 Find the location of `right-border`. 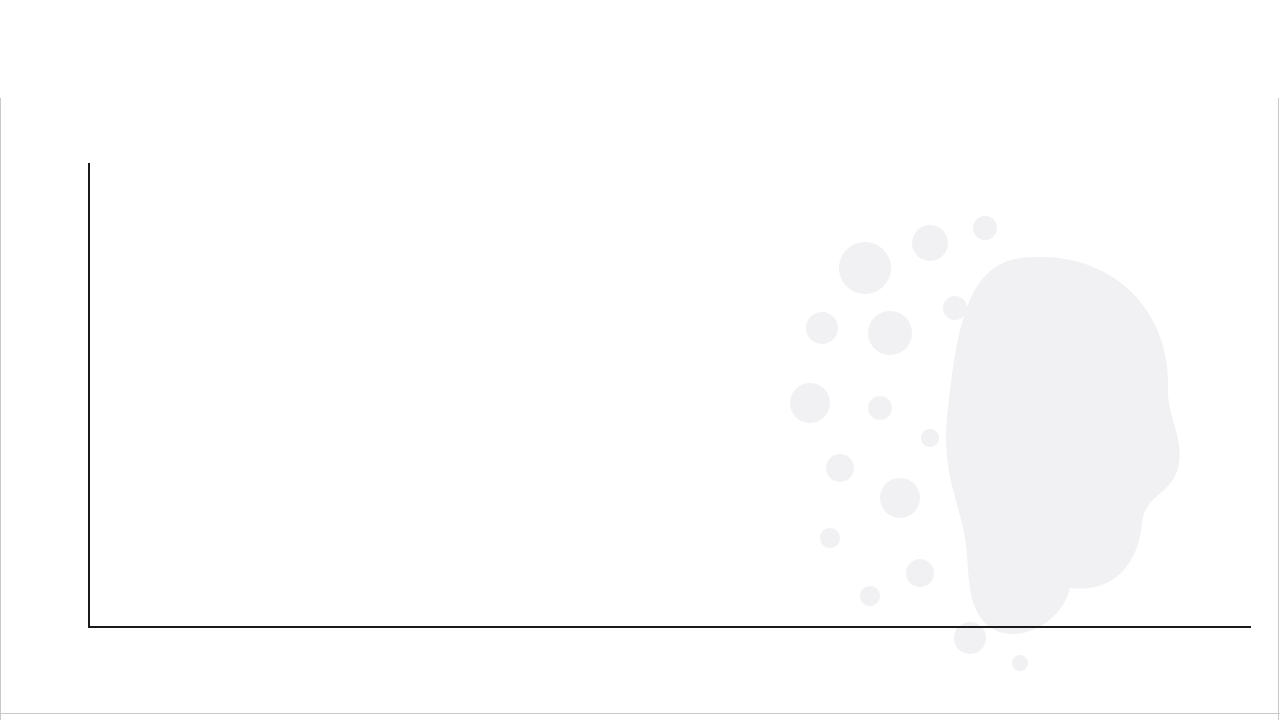

right-border is located at coordinates (1278, 409).